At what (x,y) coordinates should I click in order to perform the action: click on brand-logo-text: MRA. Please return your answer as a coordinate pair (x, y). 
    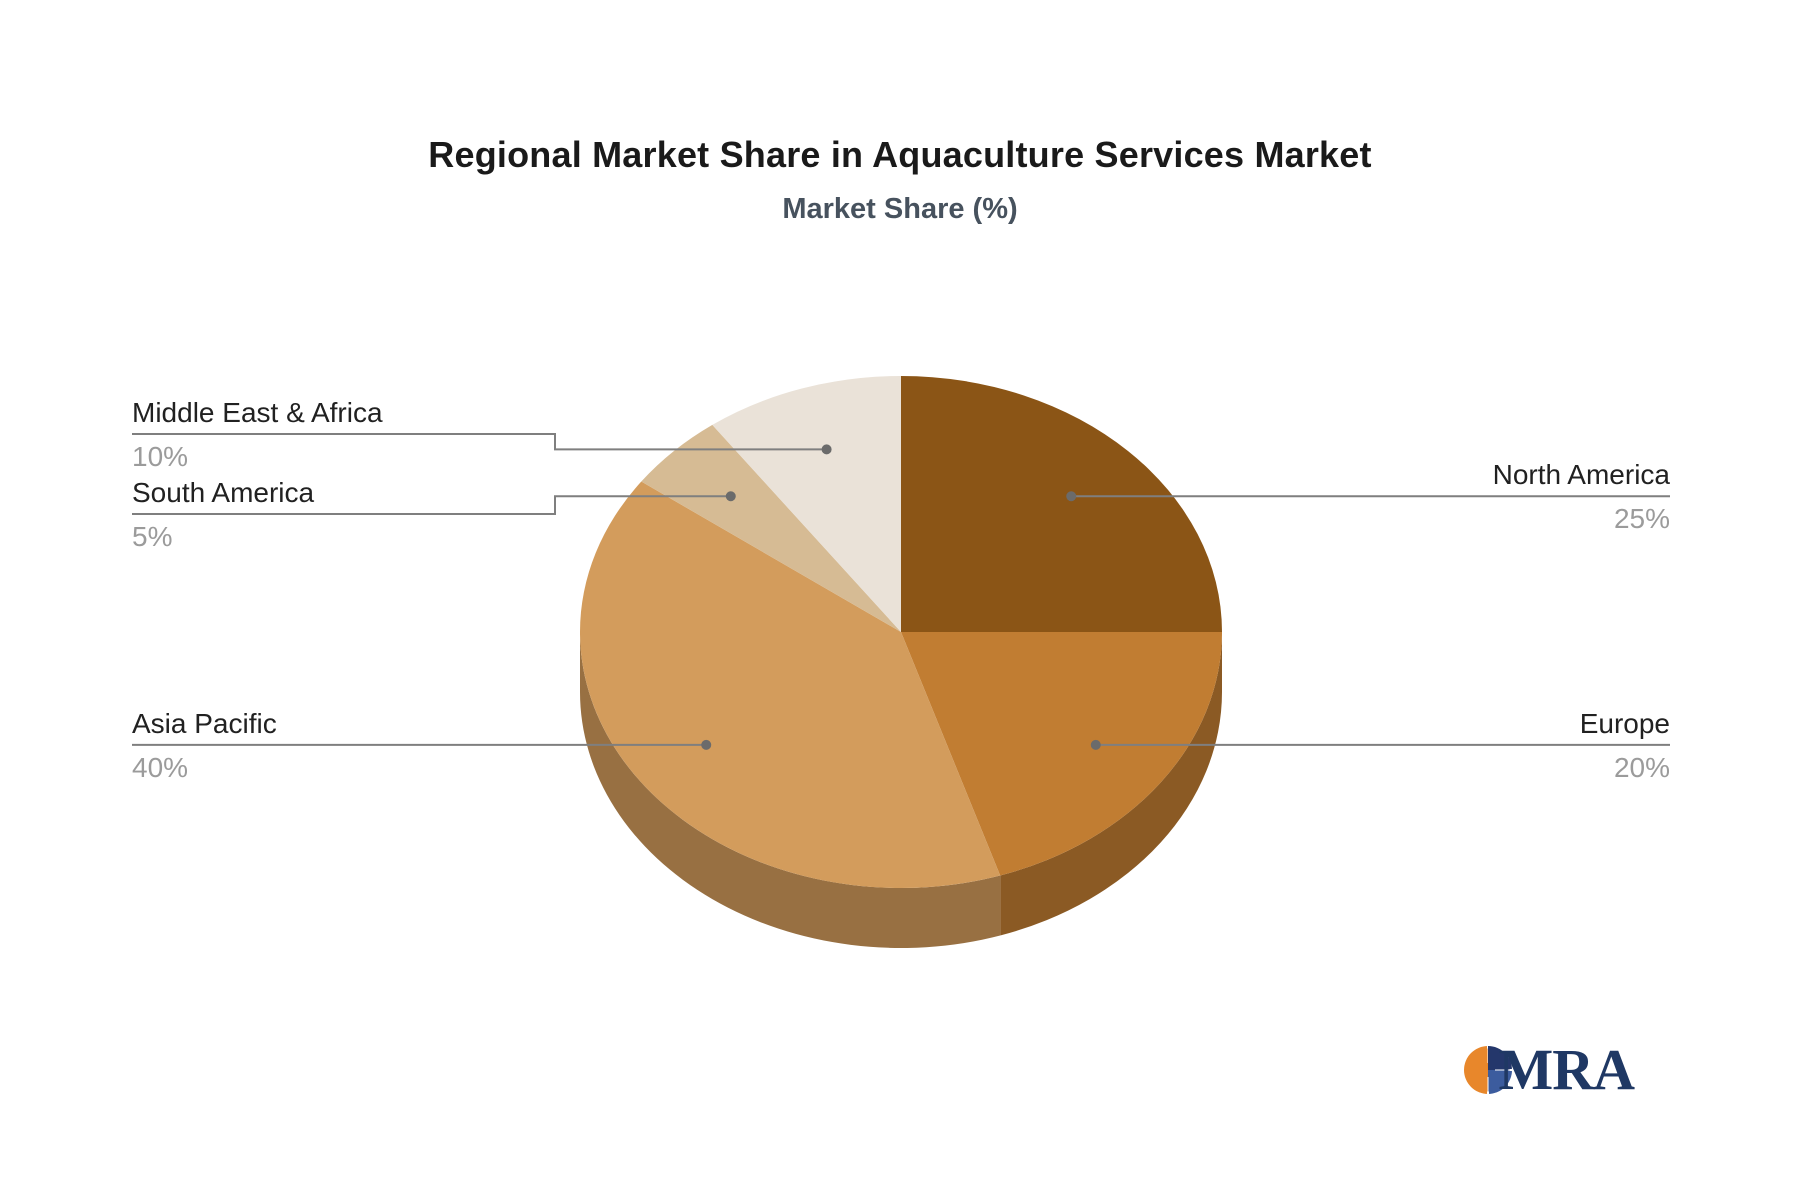
    Looking at the image, I should click on (1566, 1069).